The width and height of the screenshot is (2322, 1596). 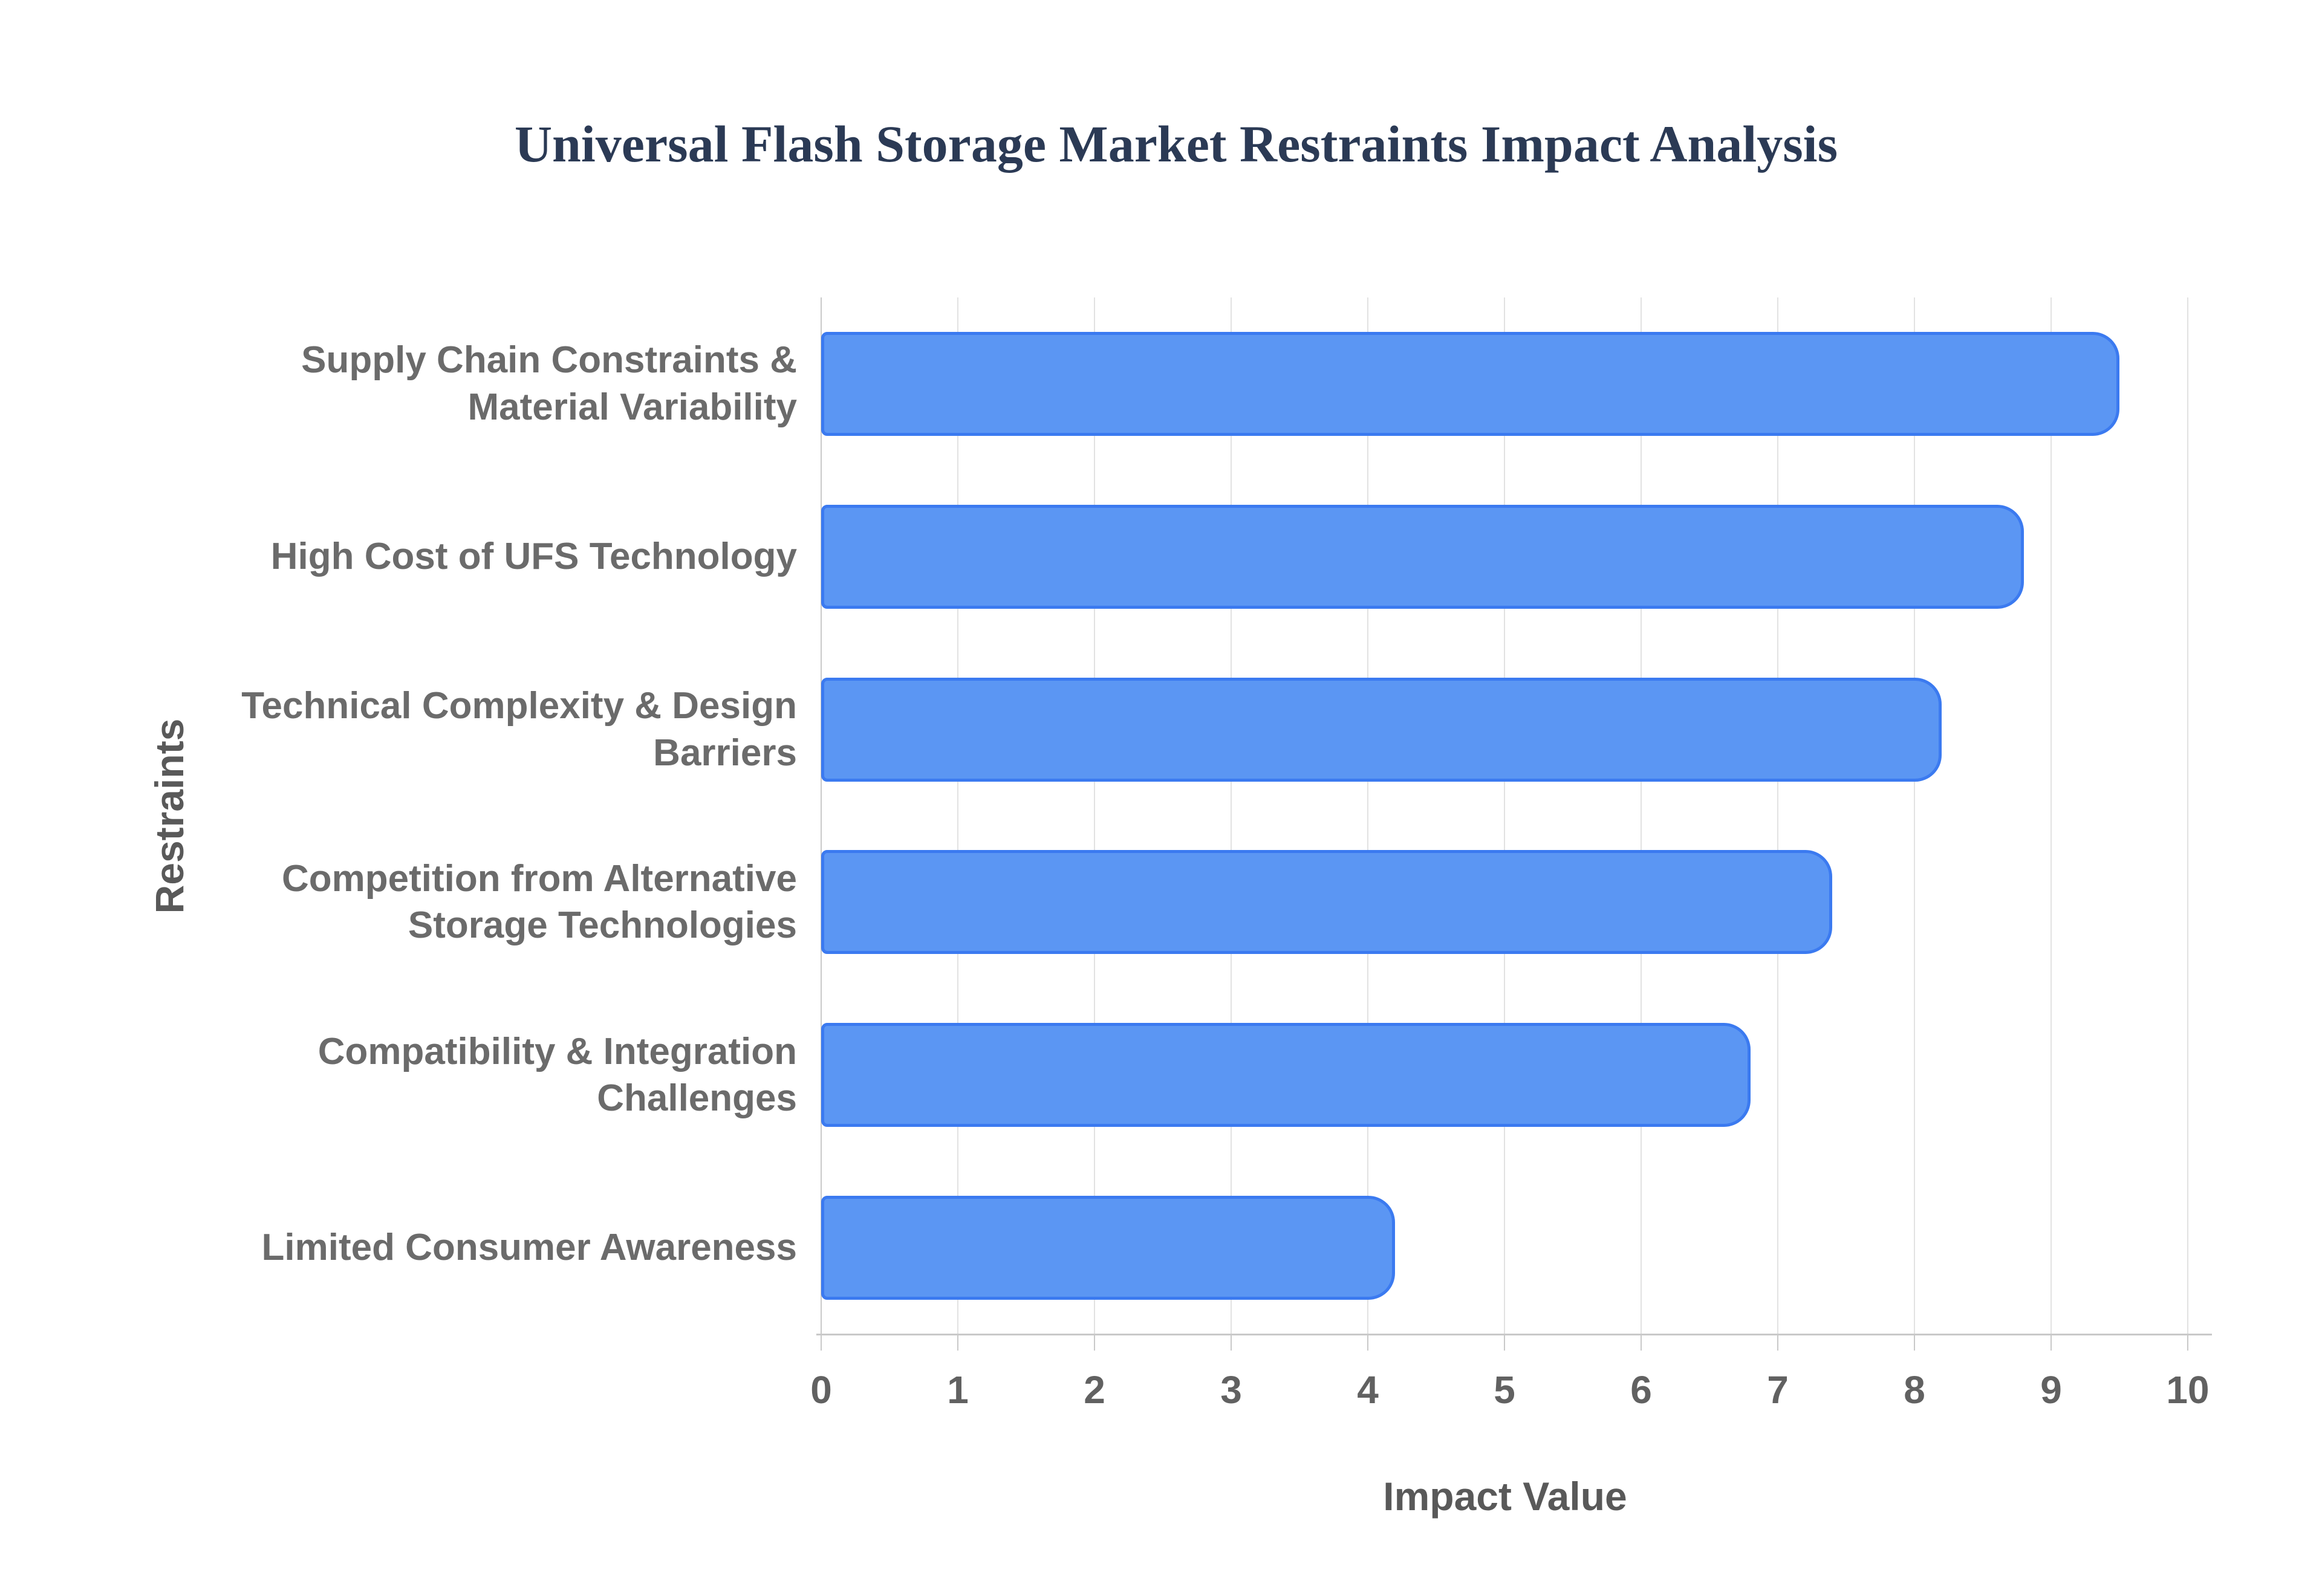 What do you see at coordinates (2051, 1390) in the screenshot?
I see `x-tick-label: 9` at bounding box center [2051, 1390].